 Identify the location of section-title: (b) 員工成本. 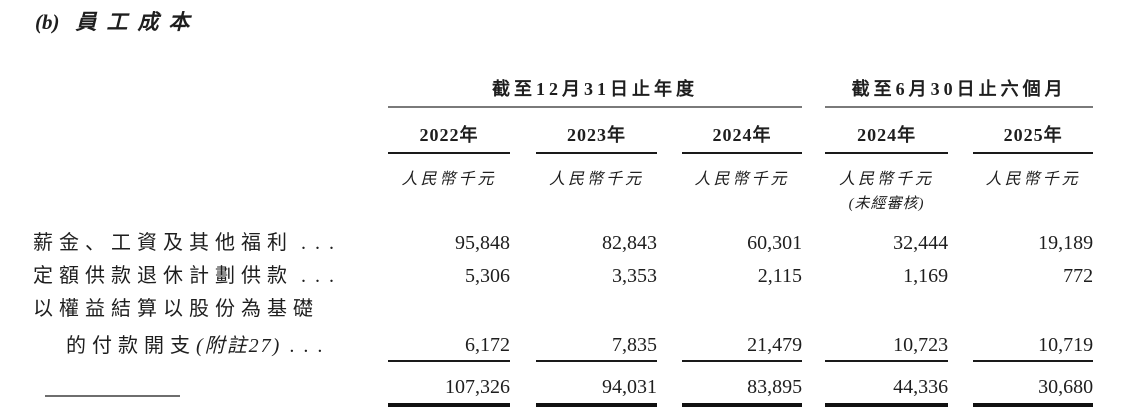
(117, 21).